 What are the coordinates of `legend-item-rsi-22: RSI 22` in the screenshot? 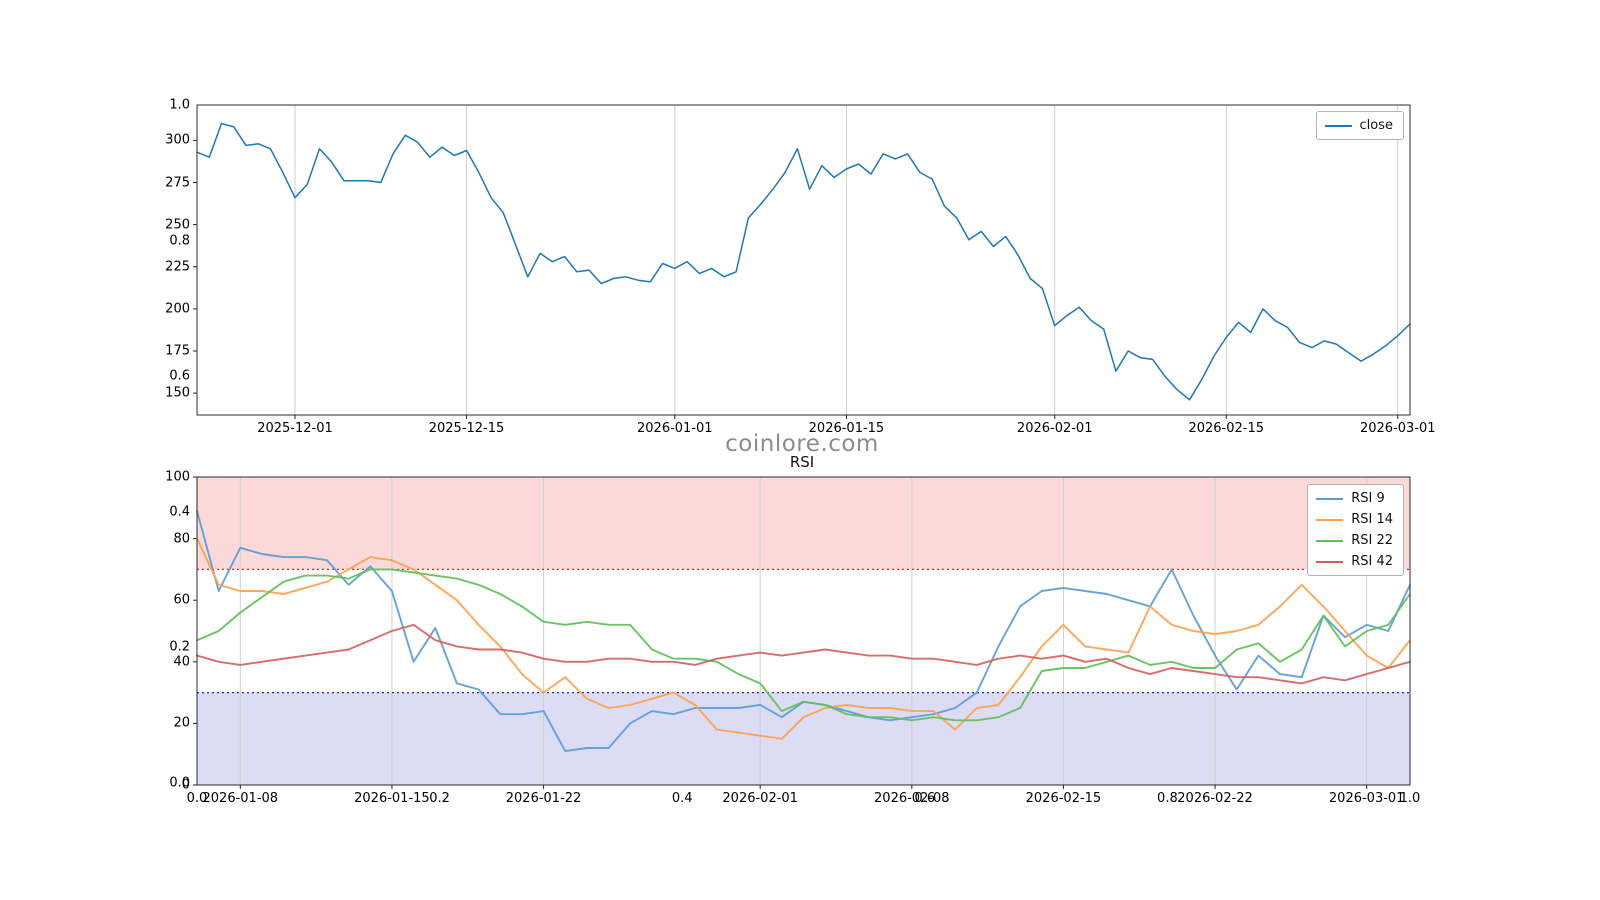 It's located at (1354, 540).